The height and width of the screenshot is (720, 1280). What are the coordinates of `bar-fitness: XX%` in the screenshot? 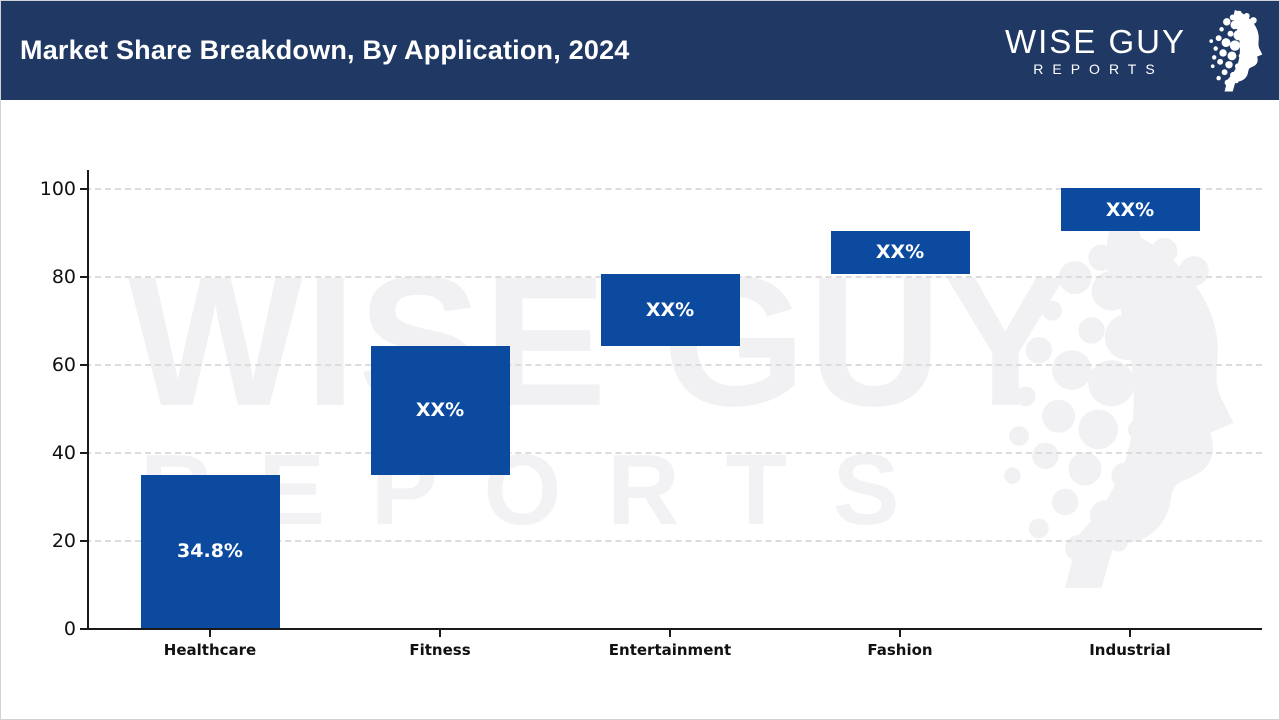 It's located at (440, 410).